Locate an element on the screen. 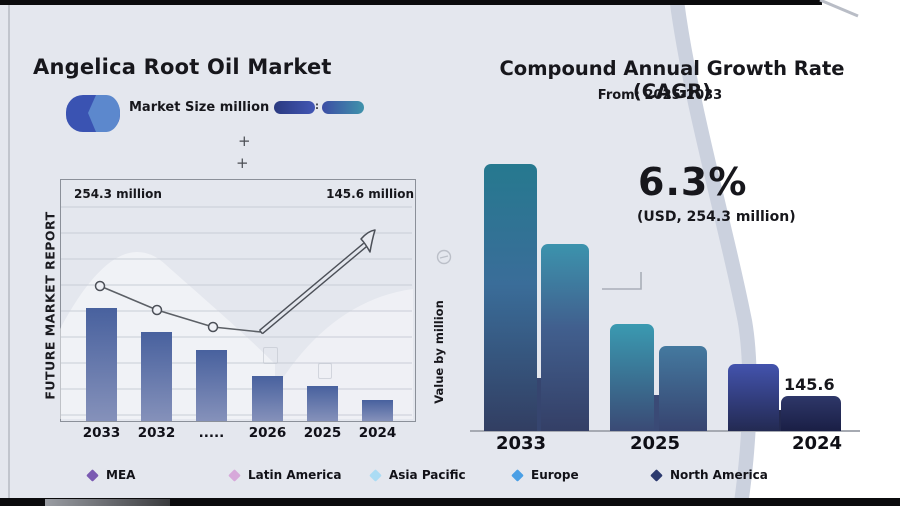 This screenshot has width=900, height=506. annotation-end-value: 145.6 million is located at coordinates (370, 194).